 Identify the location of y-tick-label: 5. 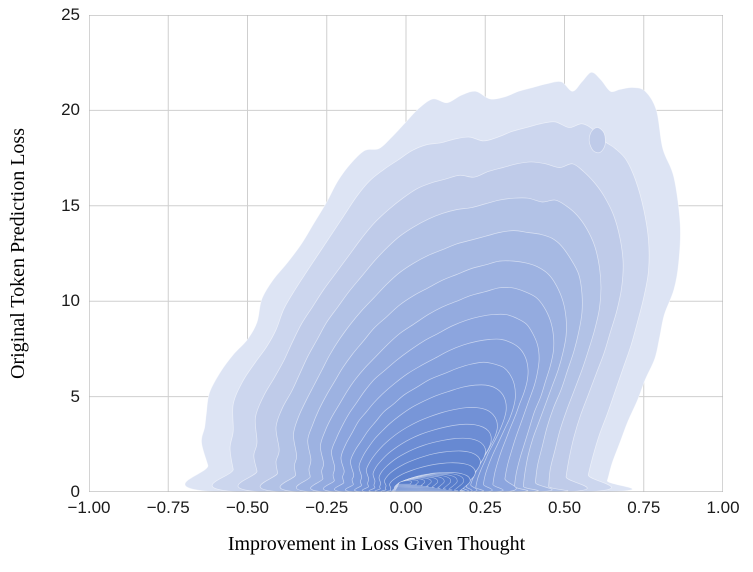
(75, 396).